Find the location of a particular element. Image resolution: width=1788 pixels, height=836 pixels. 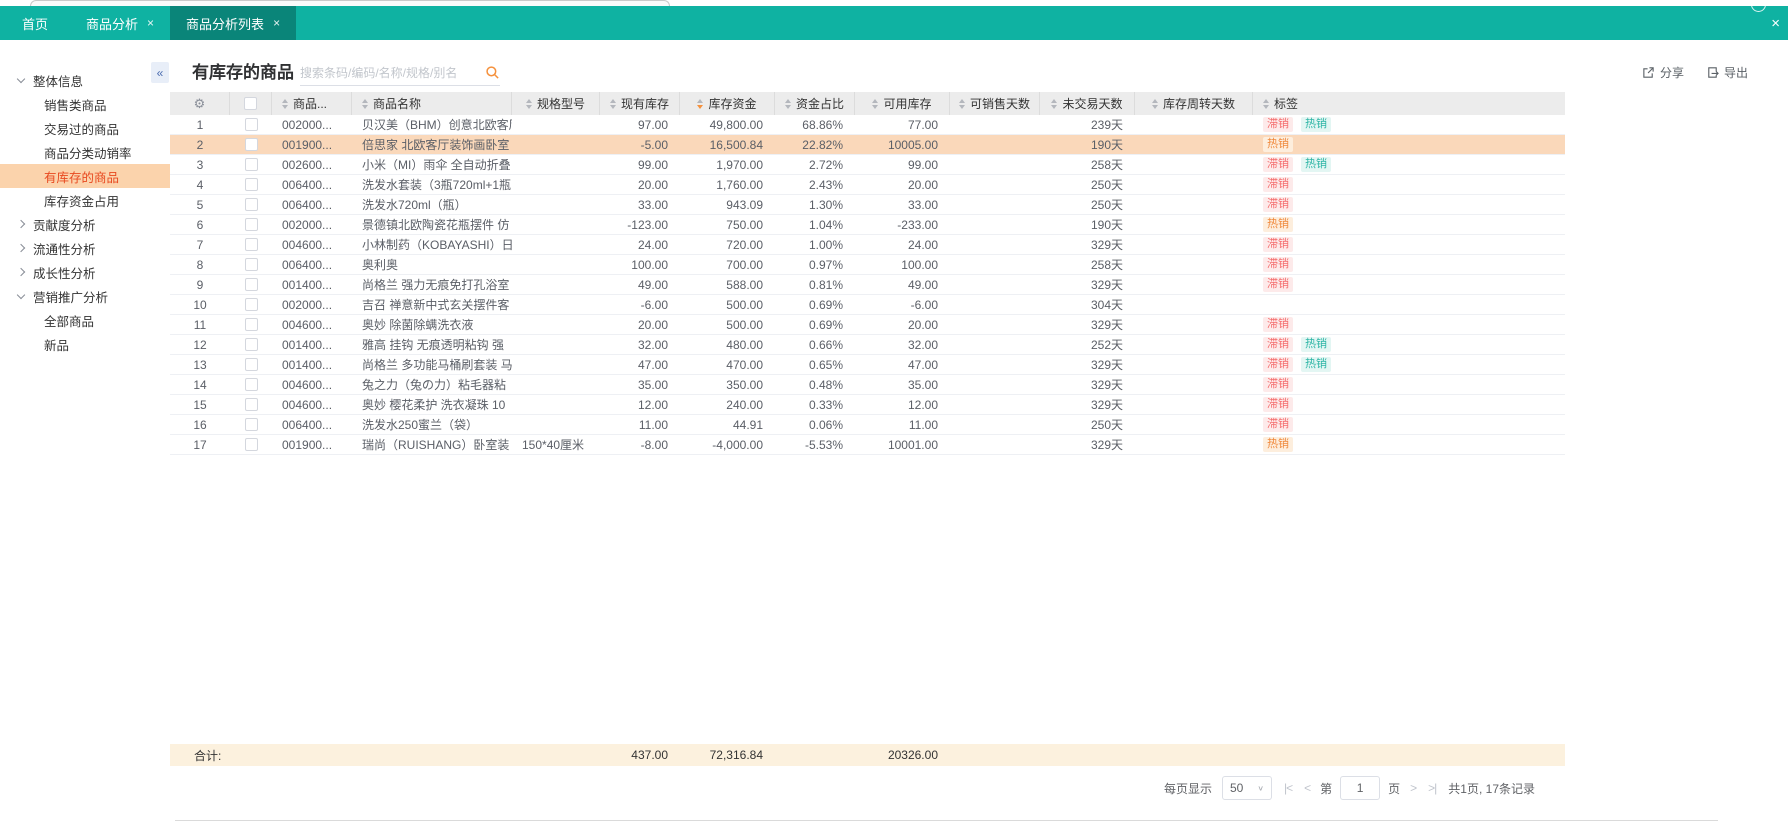

last-page-icon: >| is located at coordinates (1432, 788).